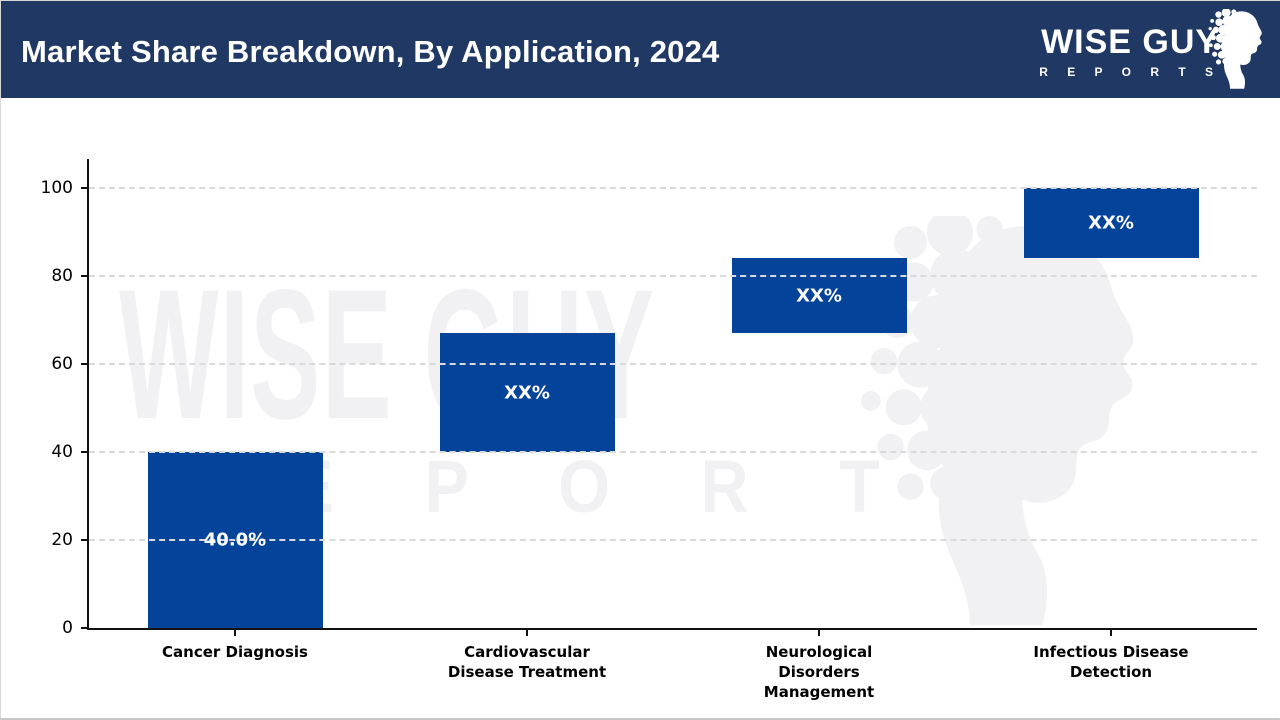 Image resolution: width=1280 pixels, height=720 pixels. What do you see at coordinates (235, 652) in the screenshot?
I see `category-label: Cancer Diagnosis` at bounding box center [235, 652].